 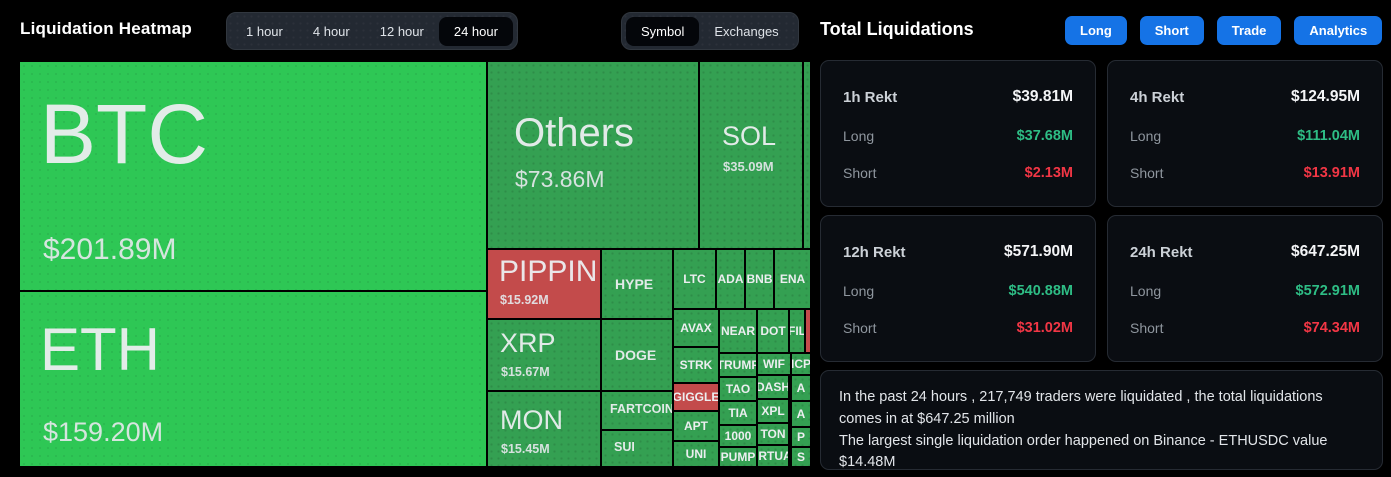 I want to click on treemap-tile-dot: DOT, so click(x=773, y=331).